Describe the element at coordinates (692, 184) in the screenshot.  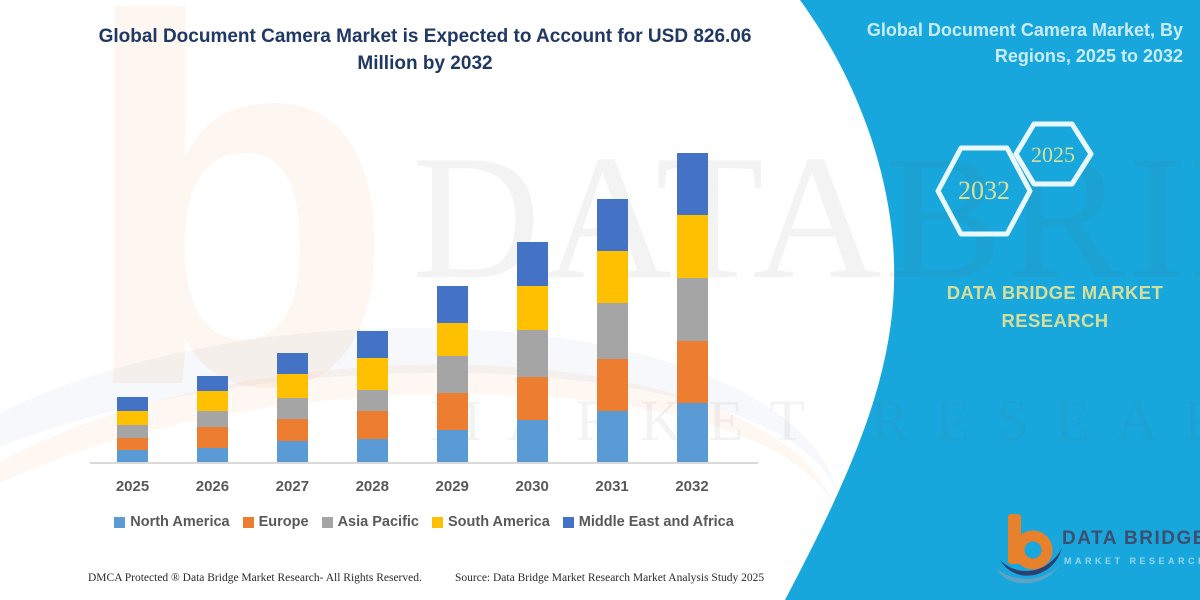
I see `bar-segment-2032-middle-east-and-africa` at that location.